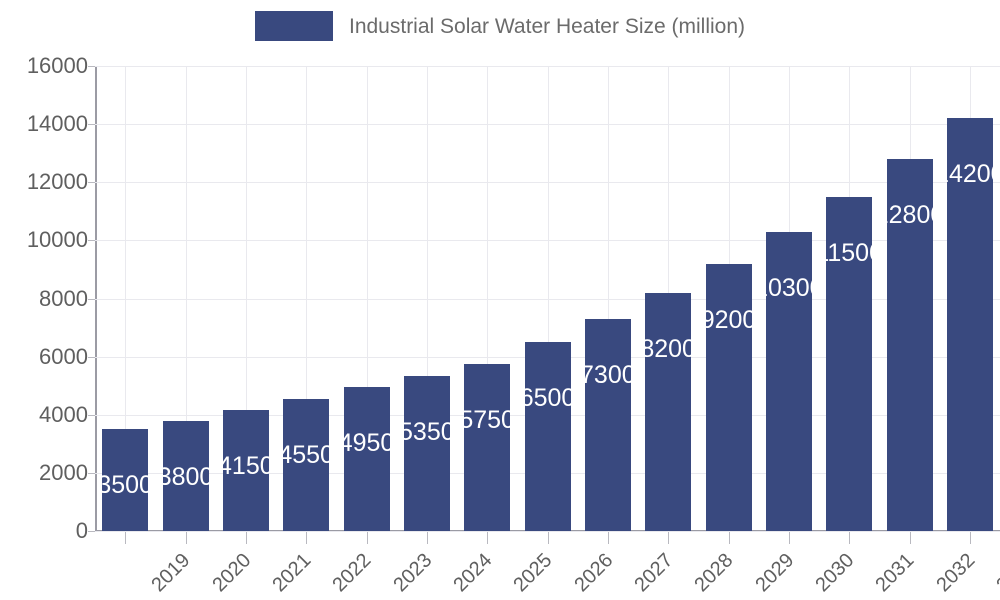 The image size is (1000, 600). Describe the element at coordinates (63, 414) in the screenshot. I see `y-tick-label: 4000` at that location.